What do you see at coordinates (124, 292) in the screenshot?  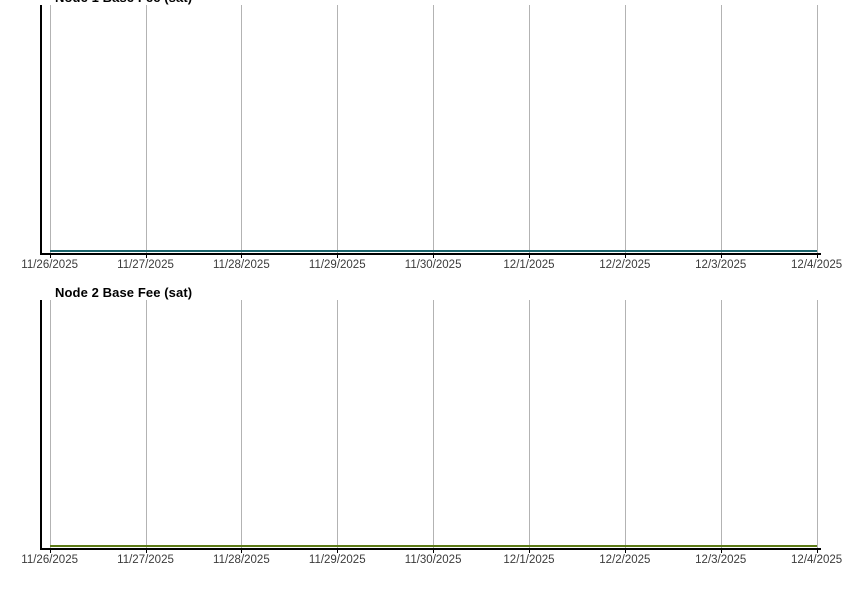 I see `chart-title-node-2: Node 2 Base Fee (sat)` at bounding box center [124, 292].